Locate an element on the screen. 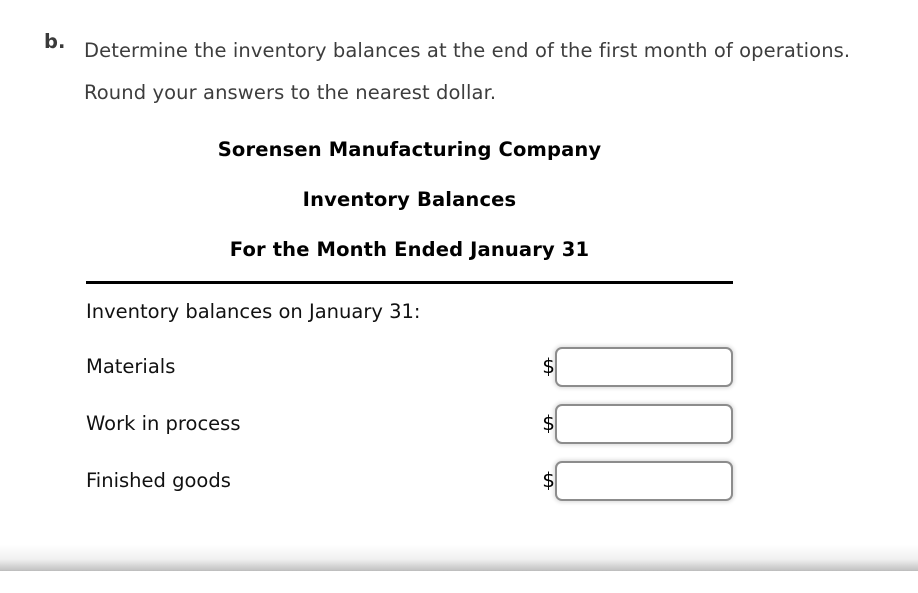  statement-period: For the Month Ended January 31 is located at coordinates (409, 249).